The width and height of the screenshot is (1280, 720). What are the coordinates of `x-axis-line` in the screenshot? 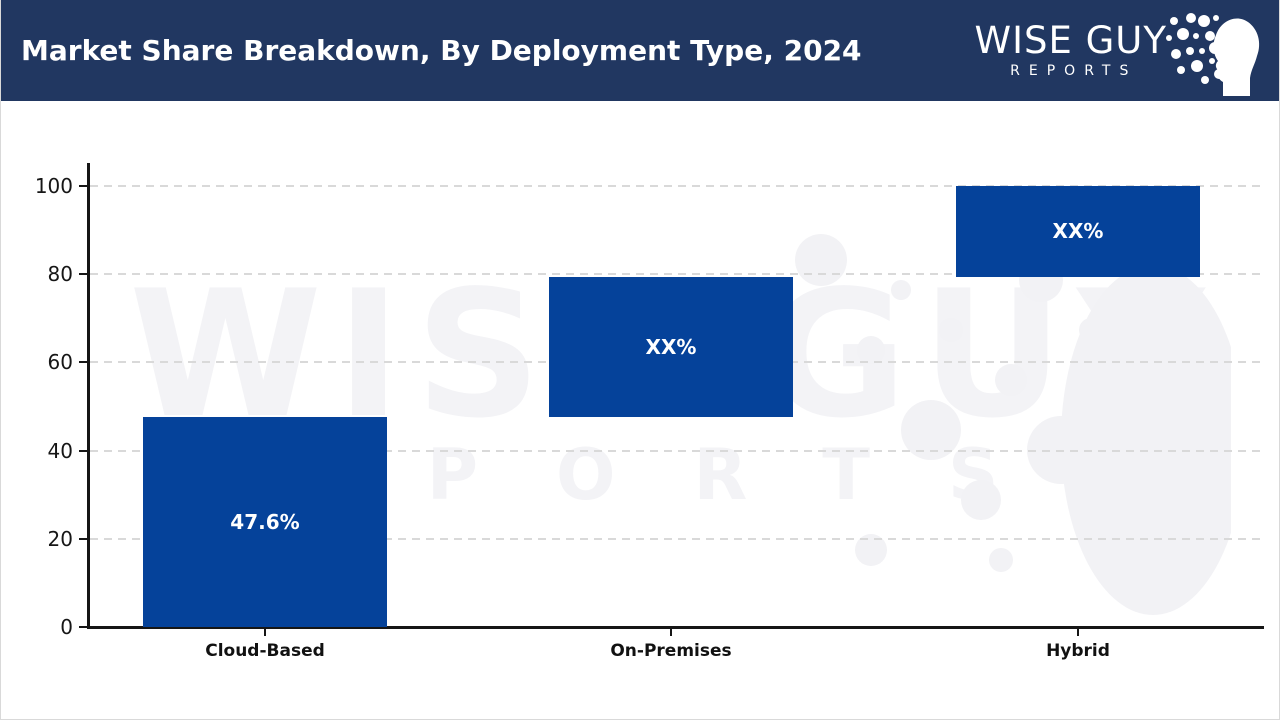 It's located at (675, 627).